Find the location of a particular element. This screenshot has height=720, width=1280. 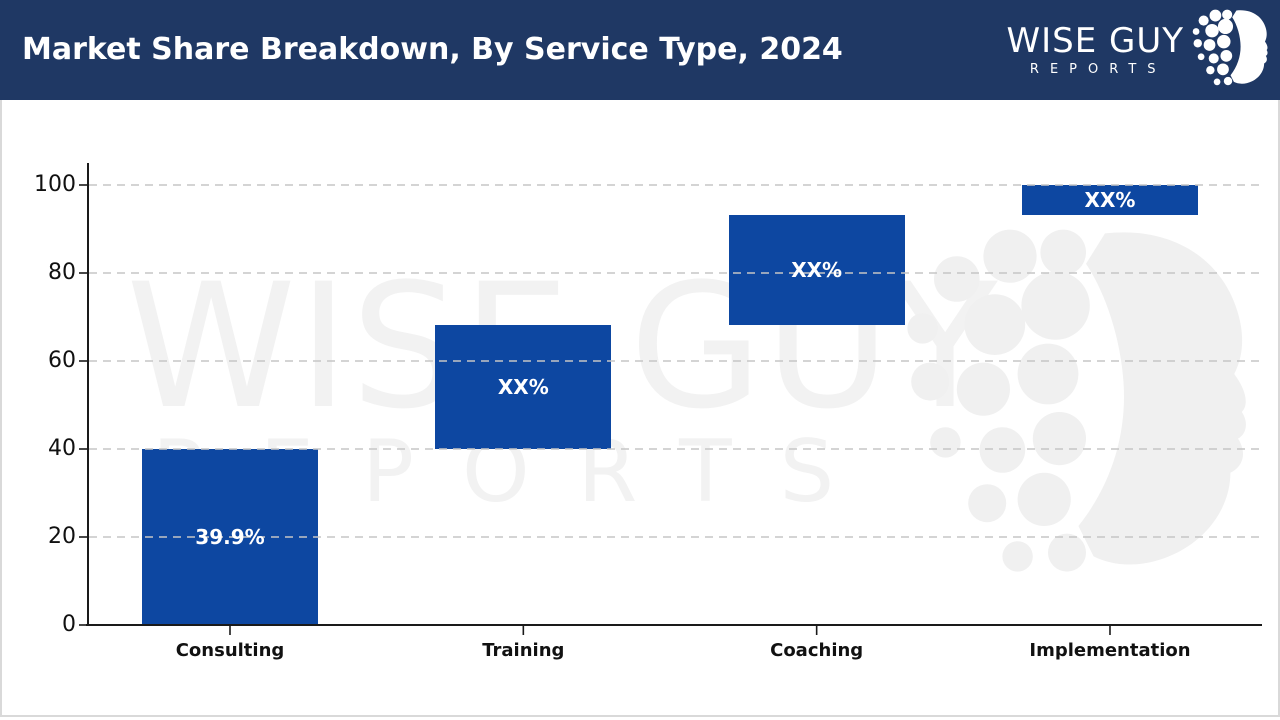

x-axis-label-training: Training is located at coordinates (523, 650).